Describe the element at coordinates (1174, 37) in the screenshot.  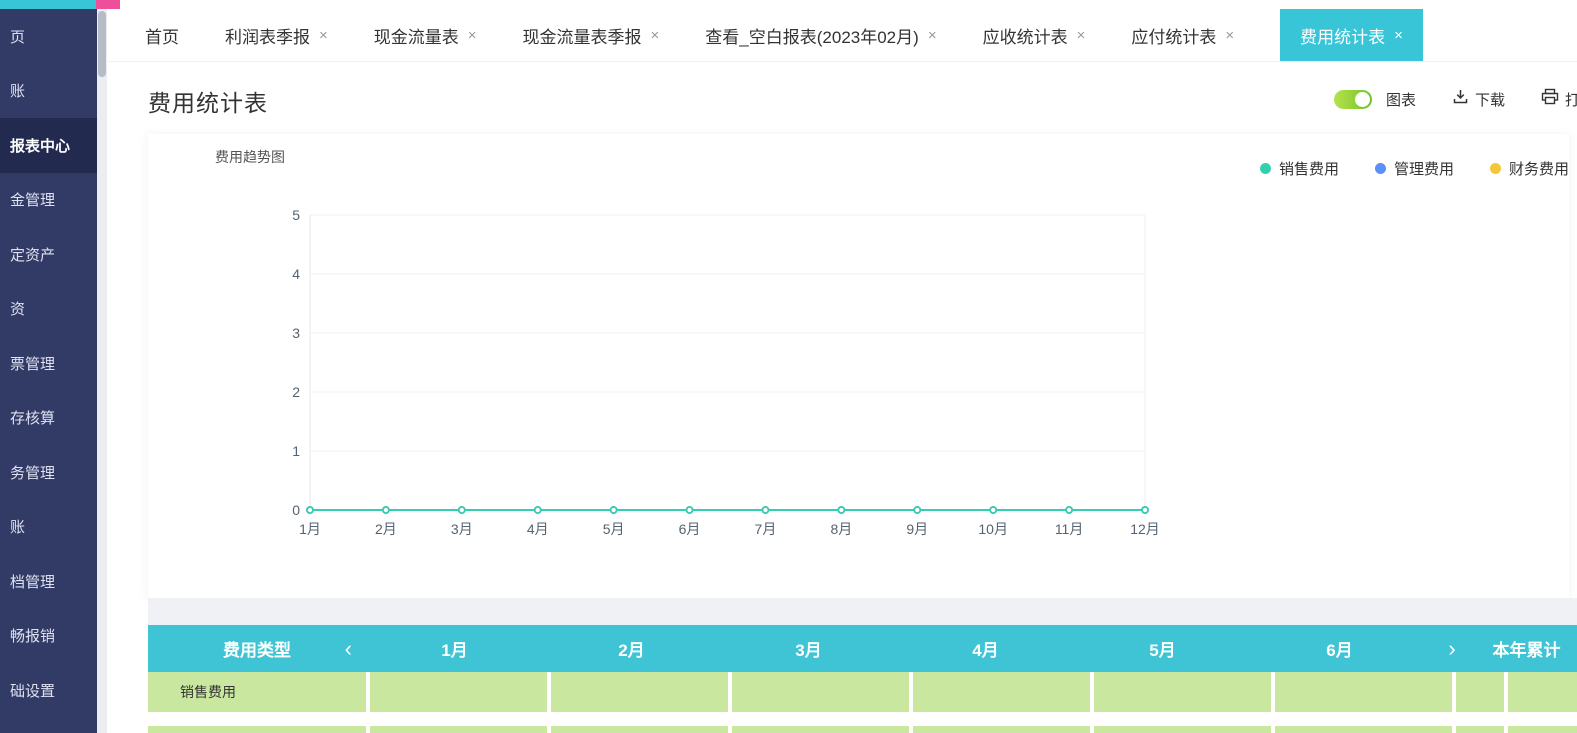
I see `tab-label: 应付统计表` at that location.